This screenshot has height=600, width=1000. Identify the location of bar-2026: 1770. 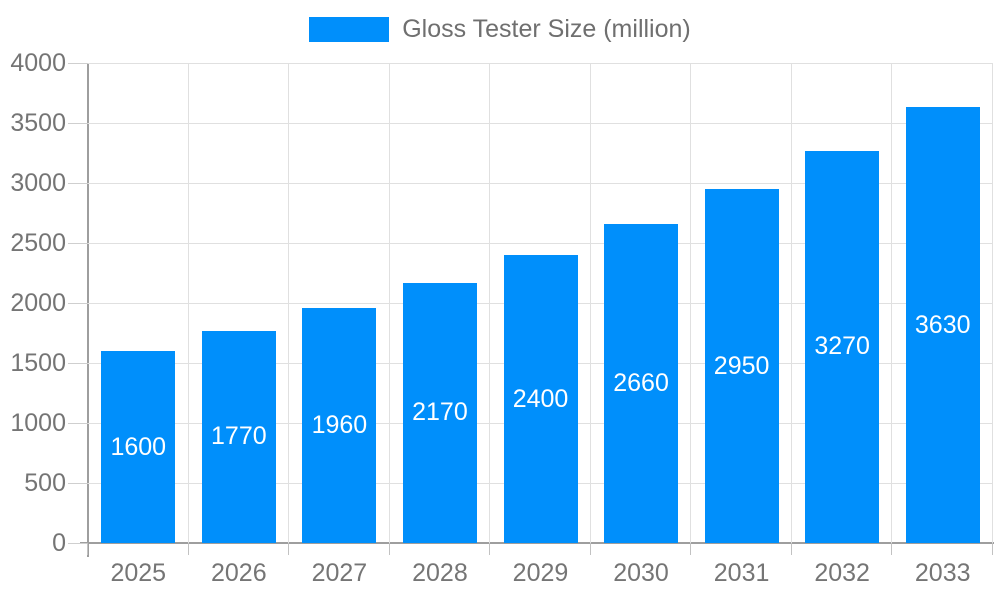
(238, 436).